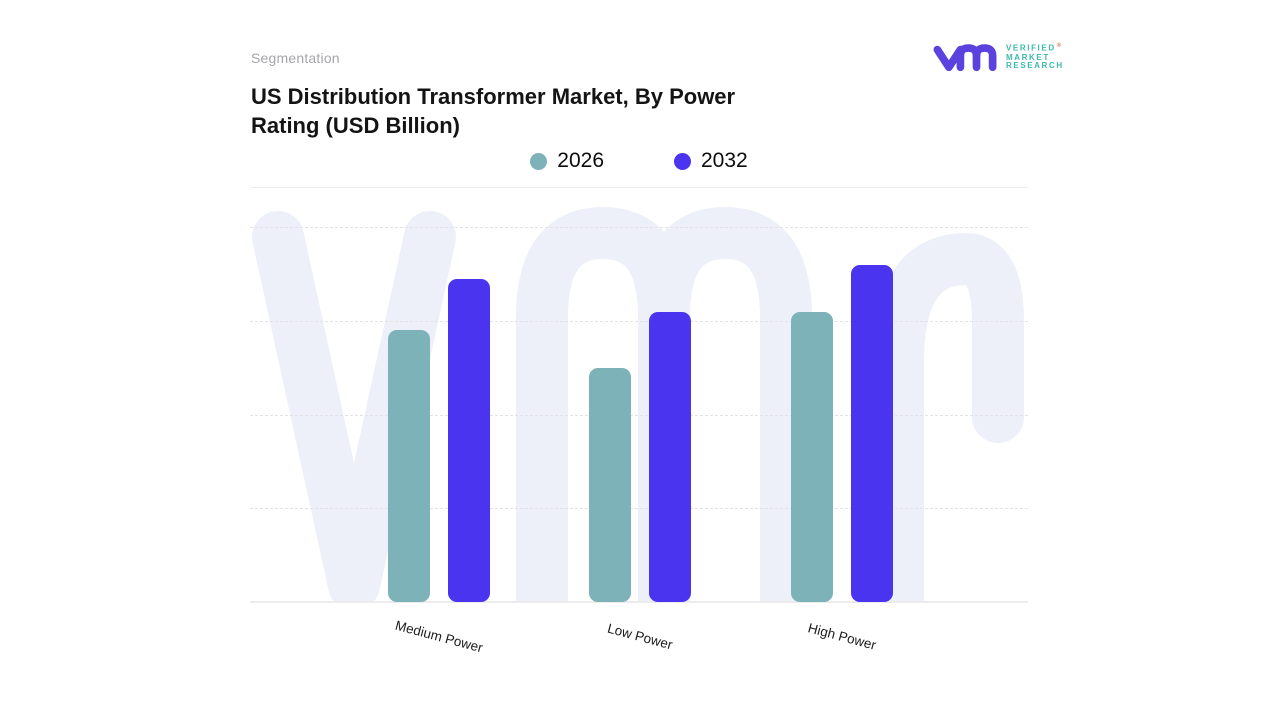  Describe the element at coordinates (639, 161) in the screenshot. I see `chart-legend: 2026 2032` at that location.